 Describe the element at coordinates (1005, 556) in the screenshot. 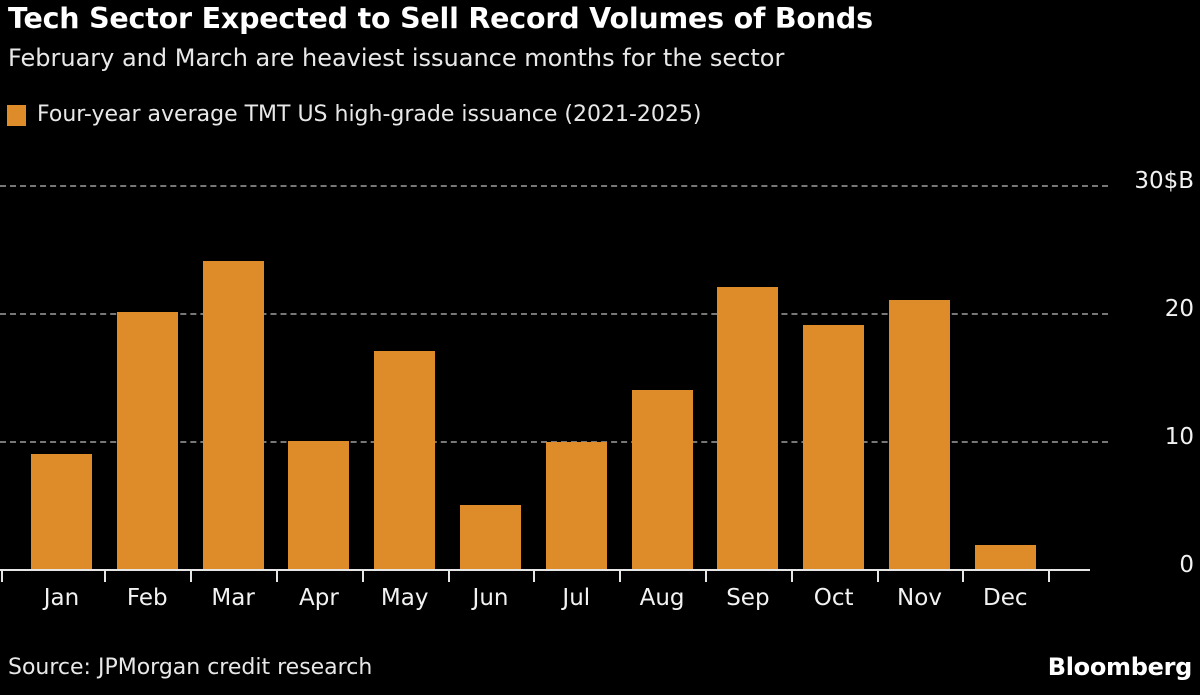

I see `bar-dec` at that location.